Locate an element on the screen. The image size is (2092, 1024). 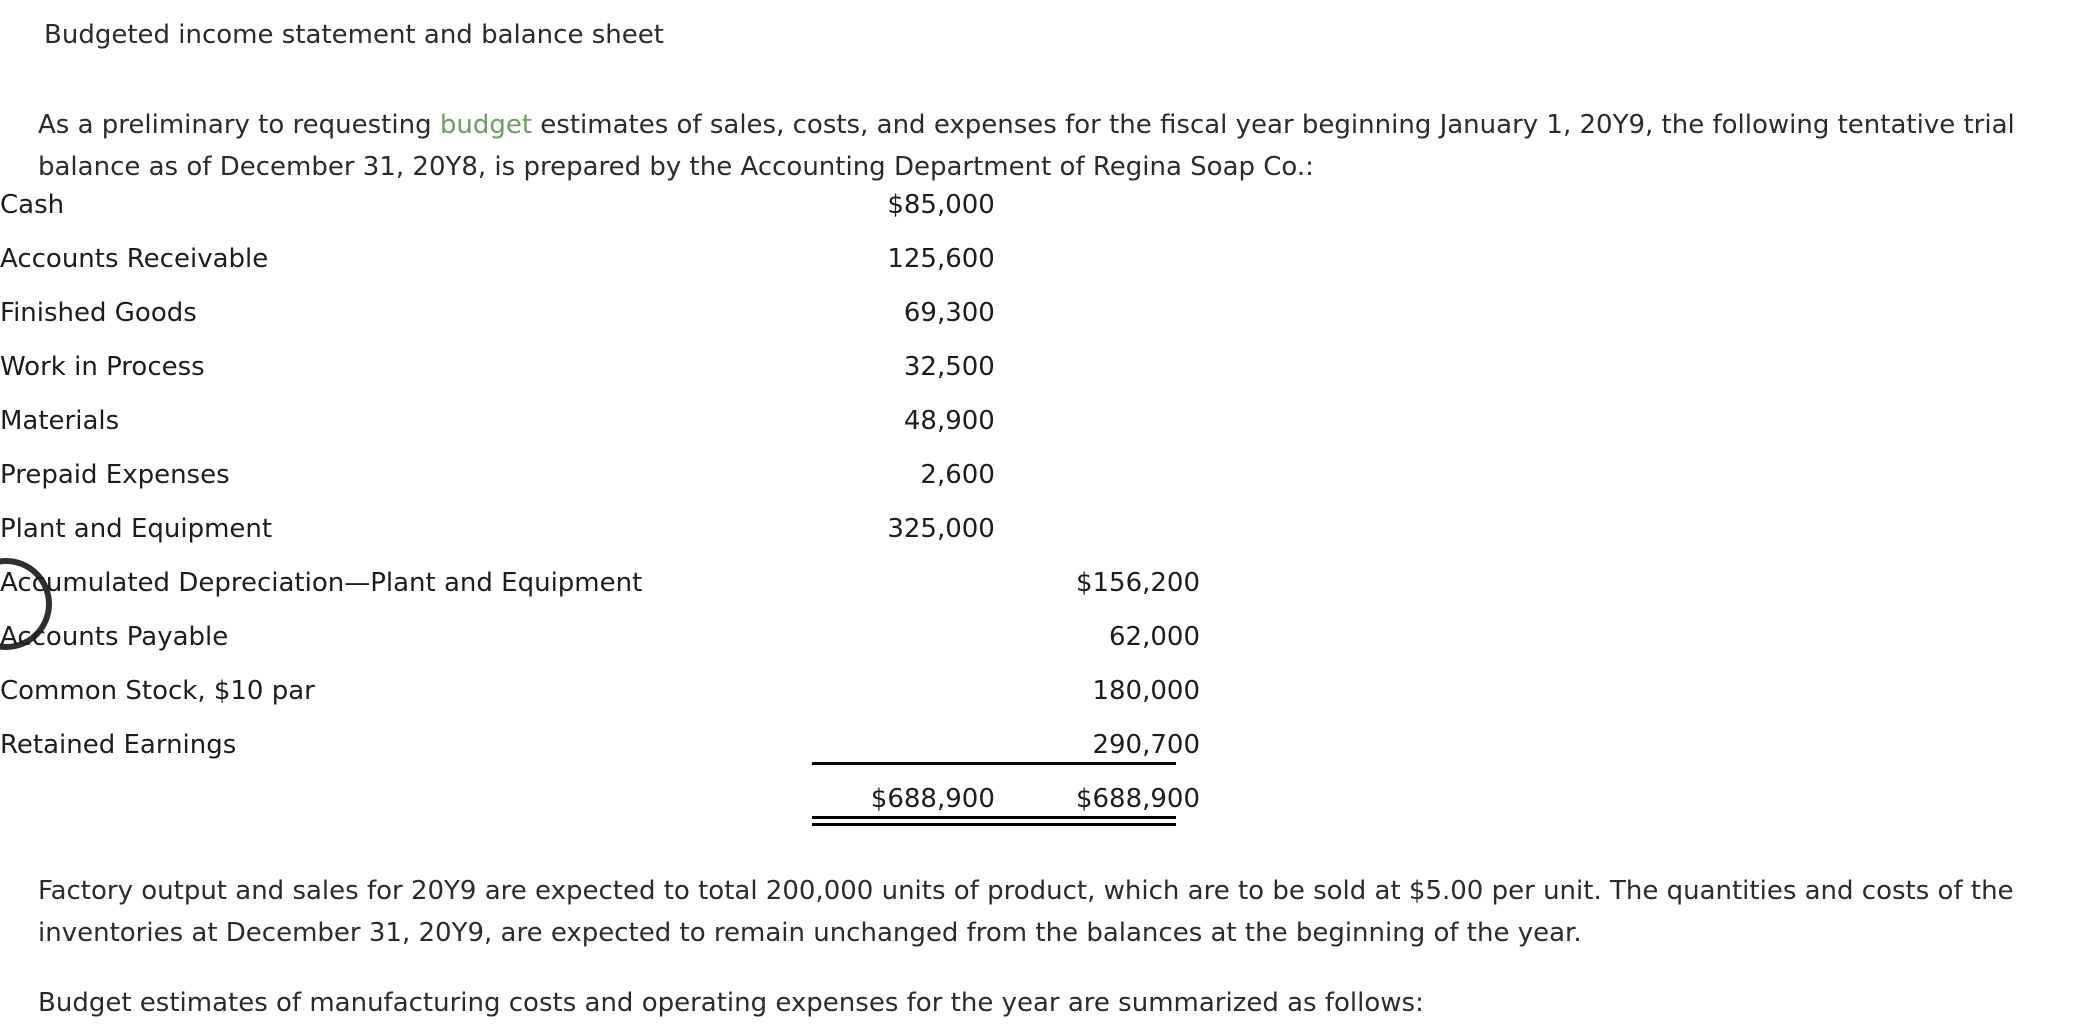
row-label: Common Stock, $10 par is located at coordinates (157, 691).